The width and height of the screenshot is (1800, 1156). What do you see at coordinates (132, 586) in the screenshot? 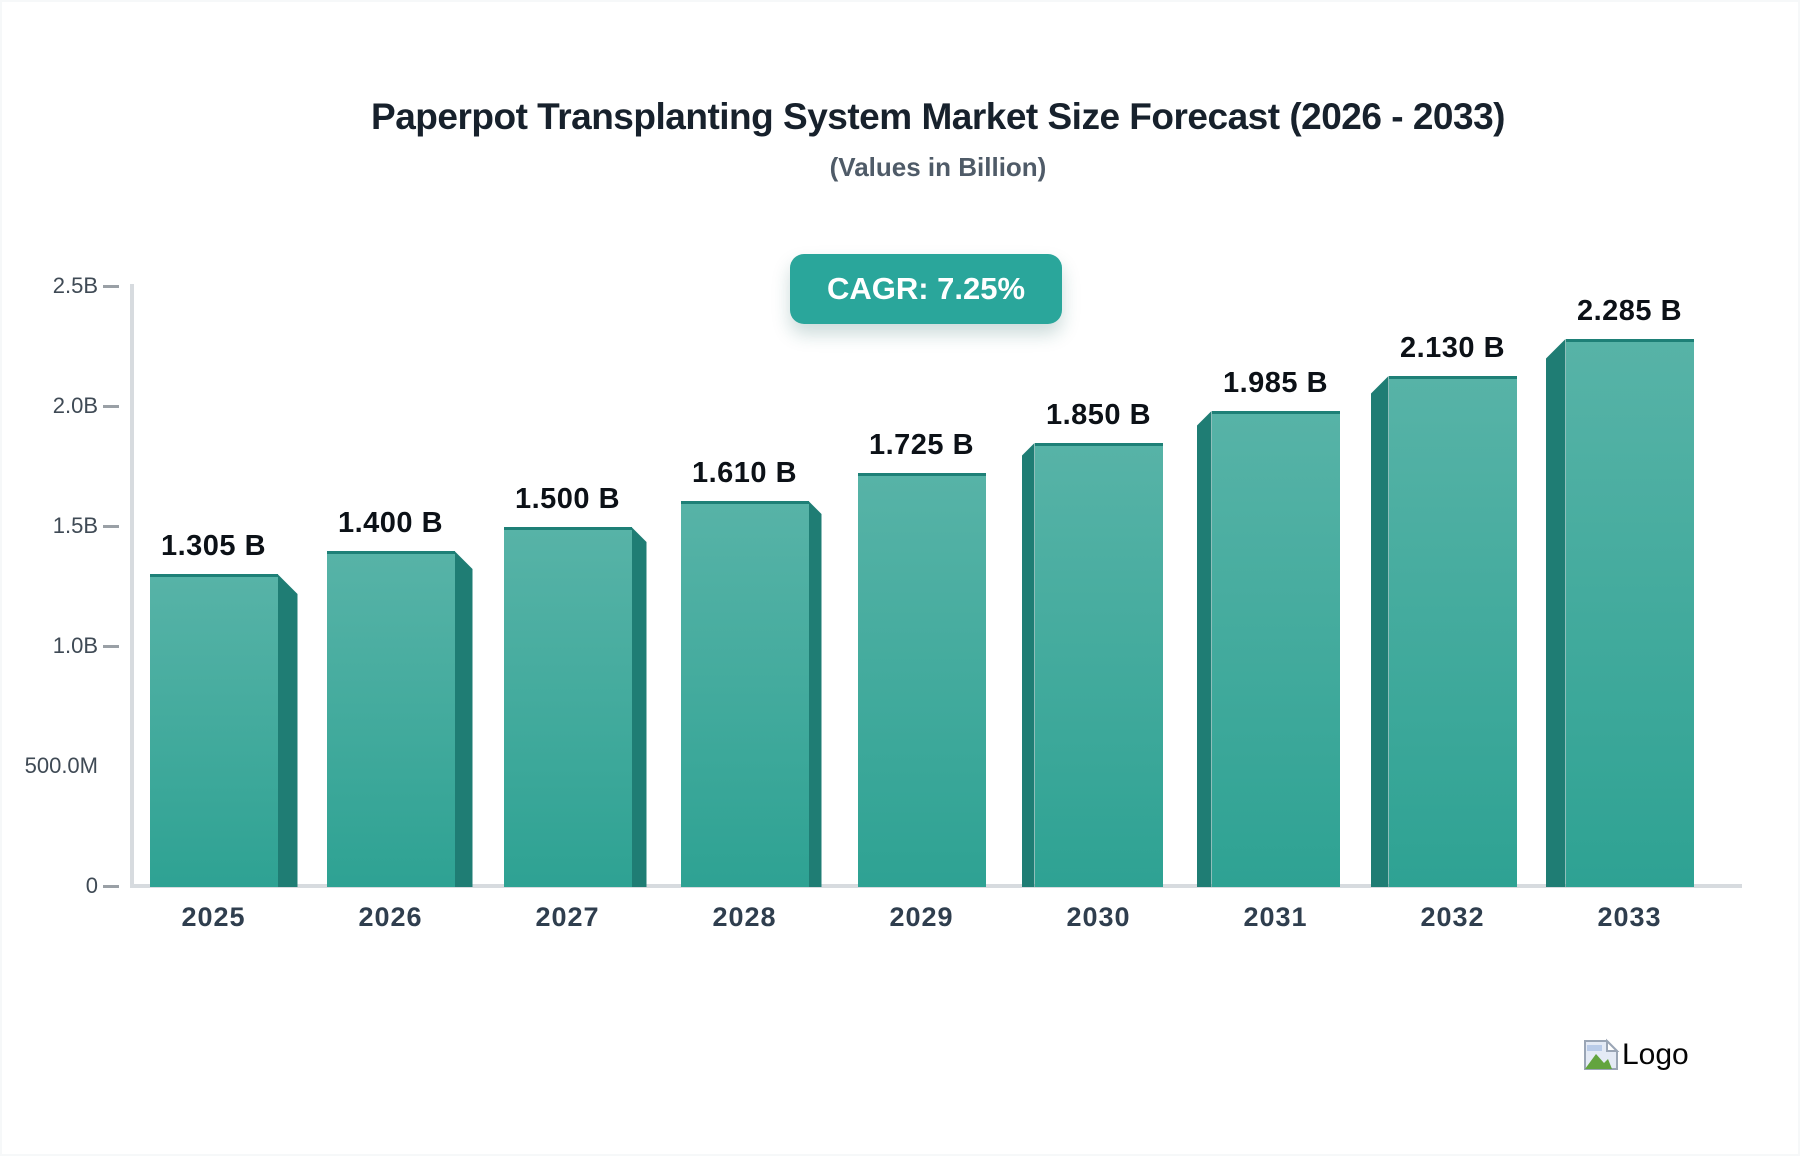
I see `y-axis-line` at bounding box center [132, 586].